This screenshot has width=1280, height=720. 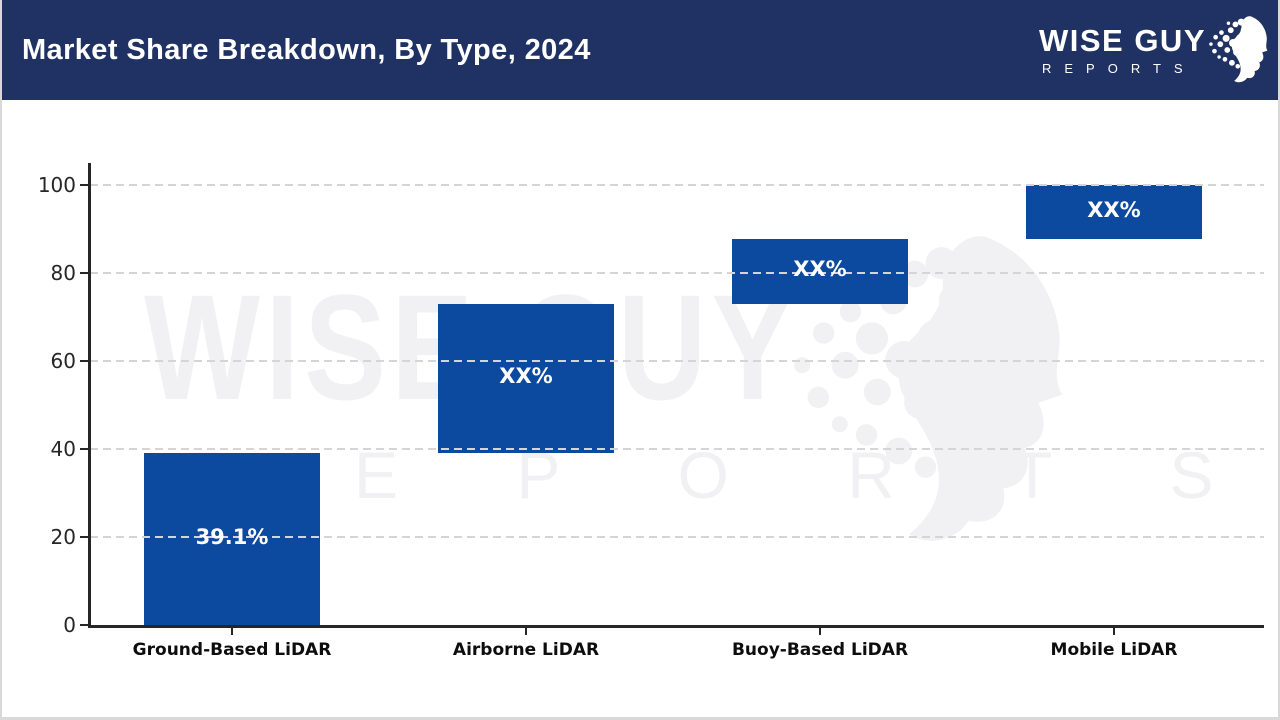 I want to click on page-title: Market Share Breakdown, By Type, 2024, so click(x=306, y=49).